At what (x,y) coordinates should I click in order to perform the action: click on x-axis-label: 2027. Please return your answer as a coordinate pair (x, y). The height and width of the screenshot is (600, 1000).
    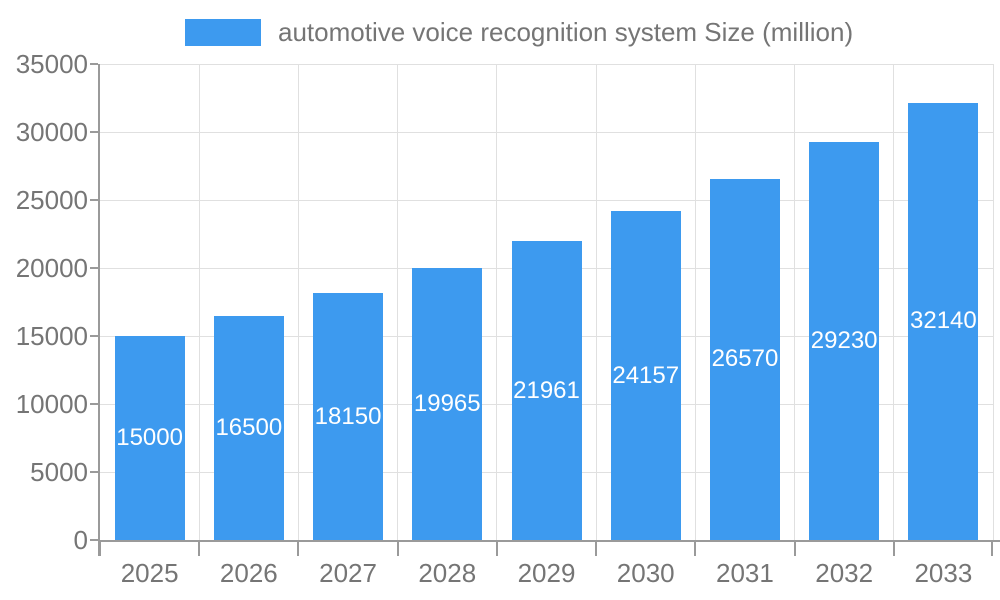
    Looking at the image, I should click on (348, 573).